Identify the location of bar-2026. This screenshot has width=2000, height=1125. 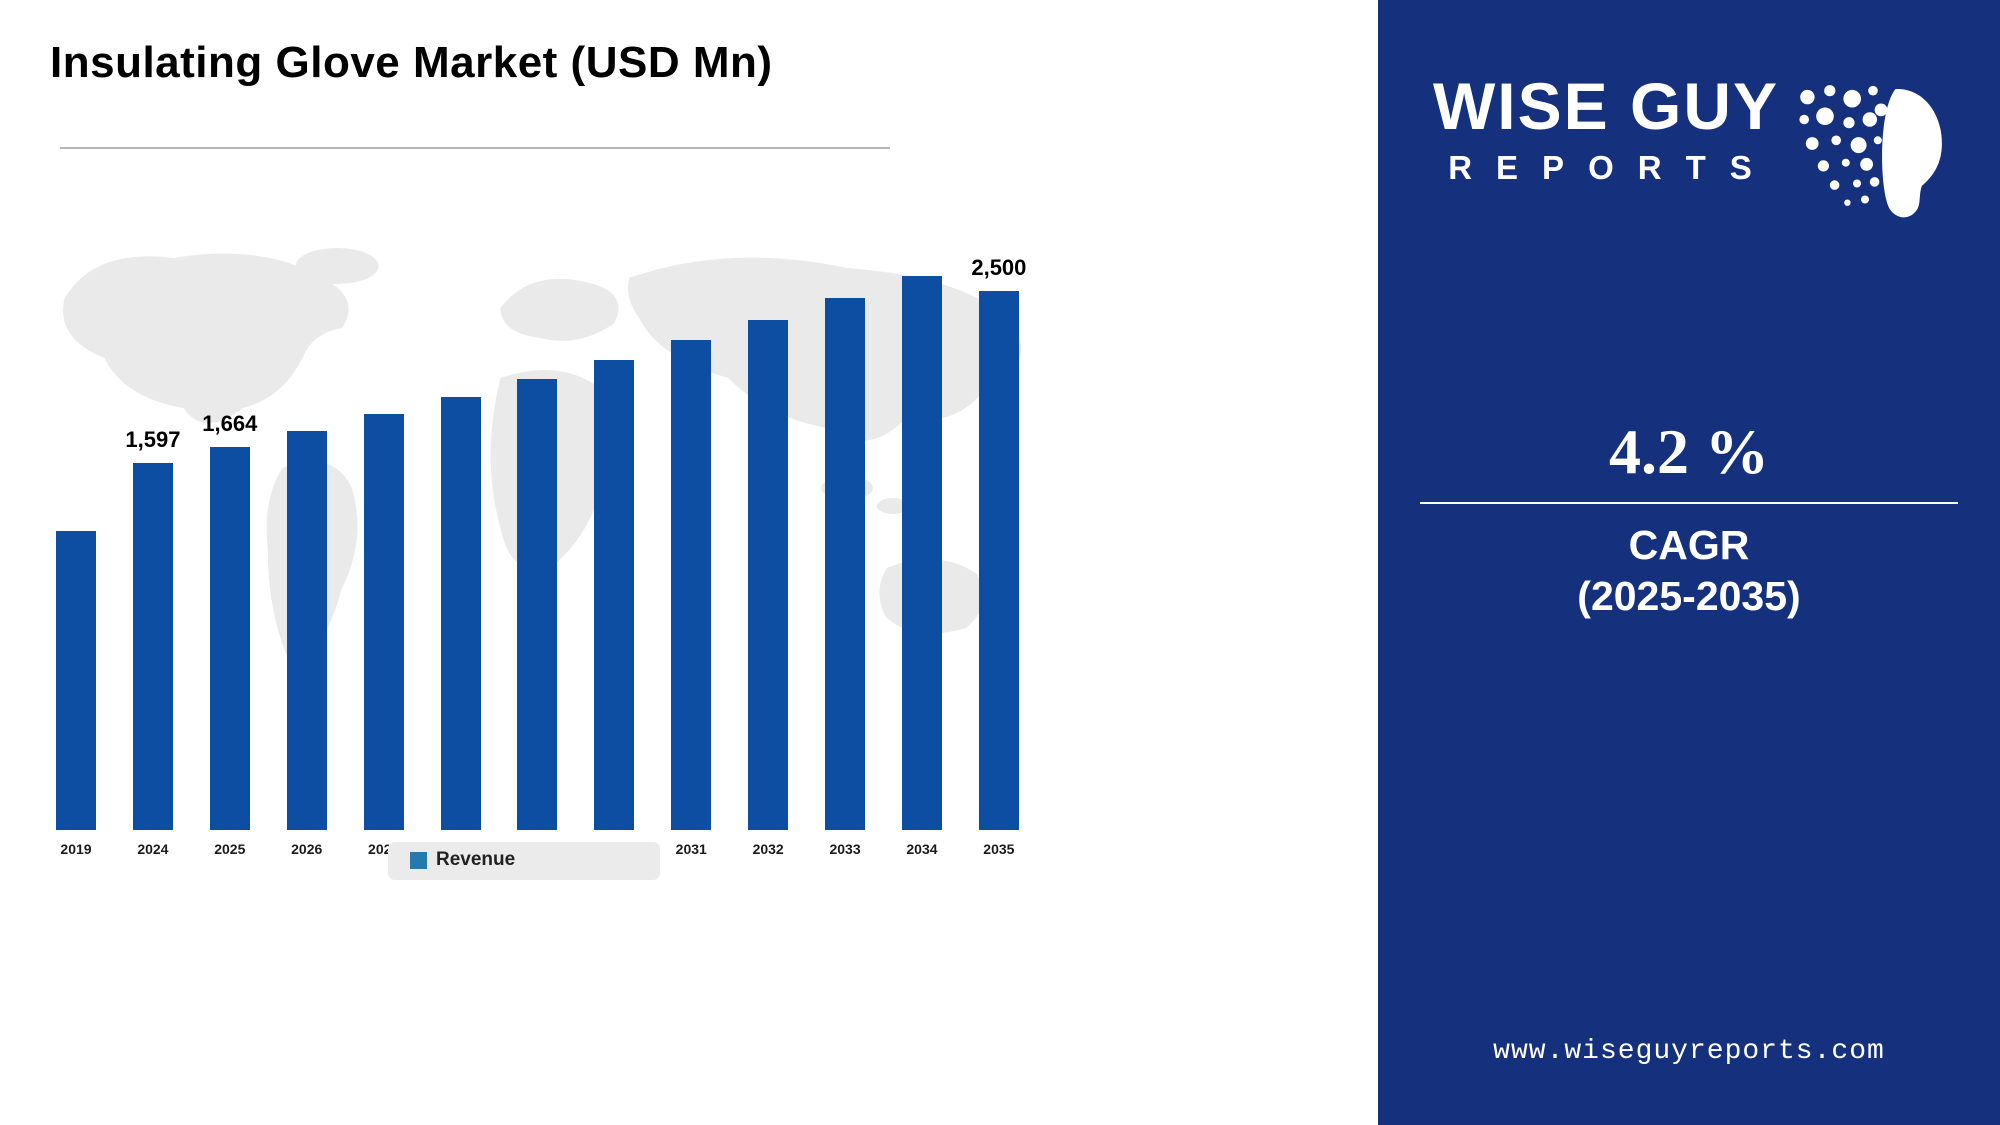
(306, 630).